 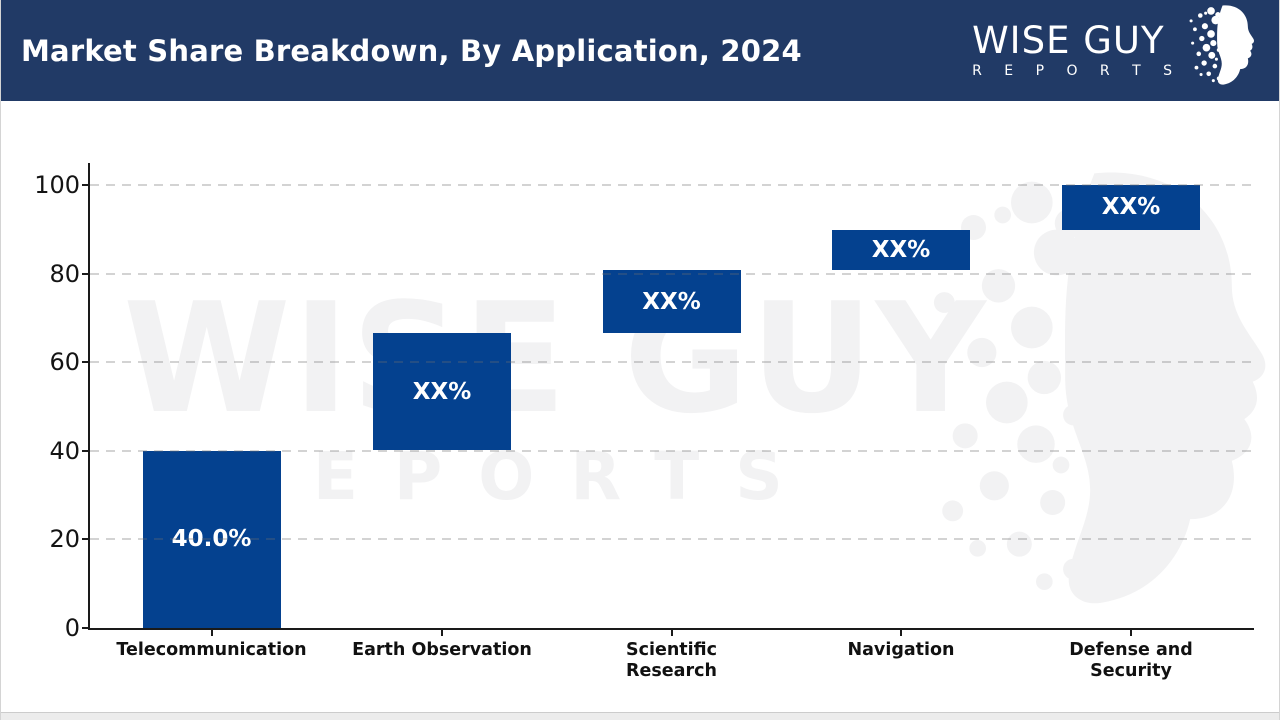 I want to click on watermark-text-line2: REPORTS, so click(x=522, y=476).